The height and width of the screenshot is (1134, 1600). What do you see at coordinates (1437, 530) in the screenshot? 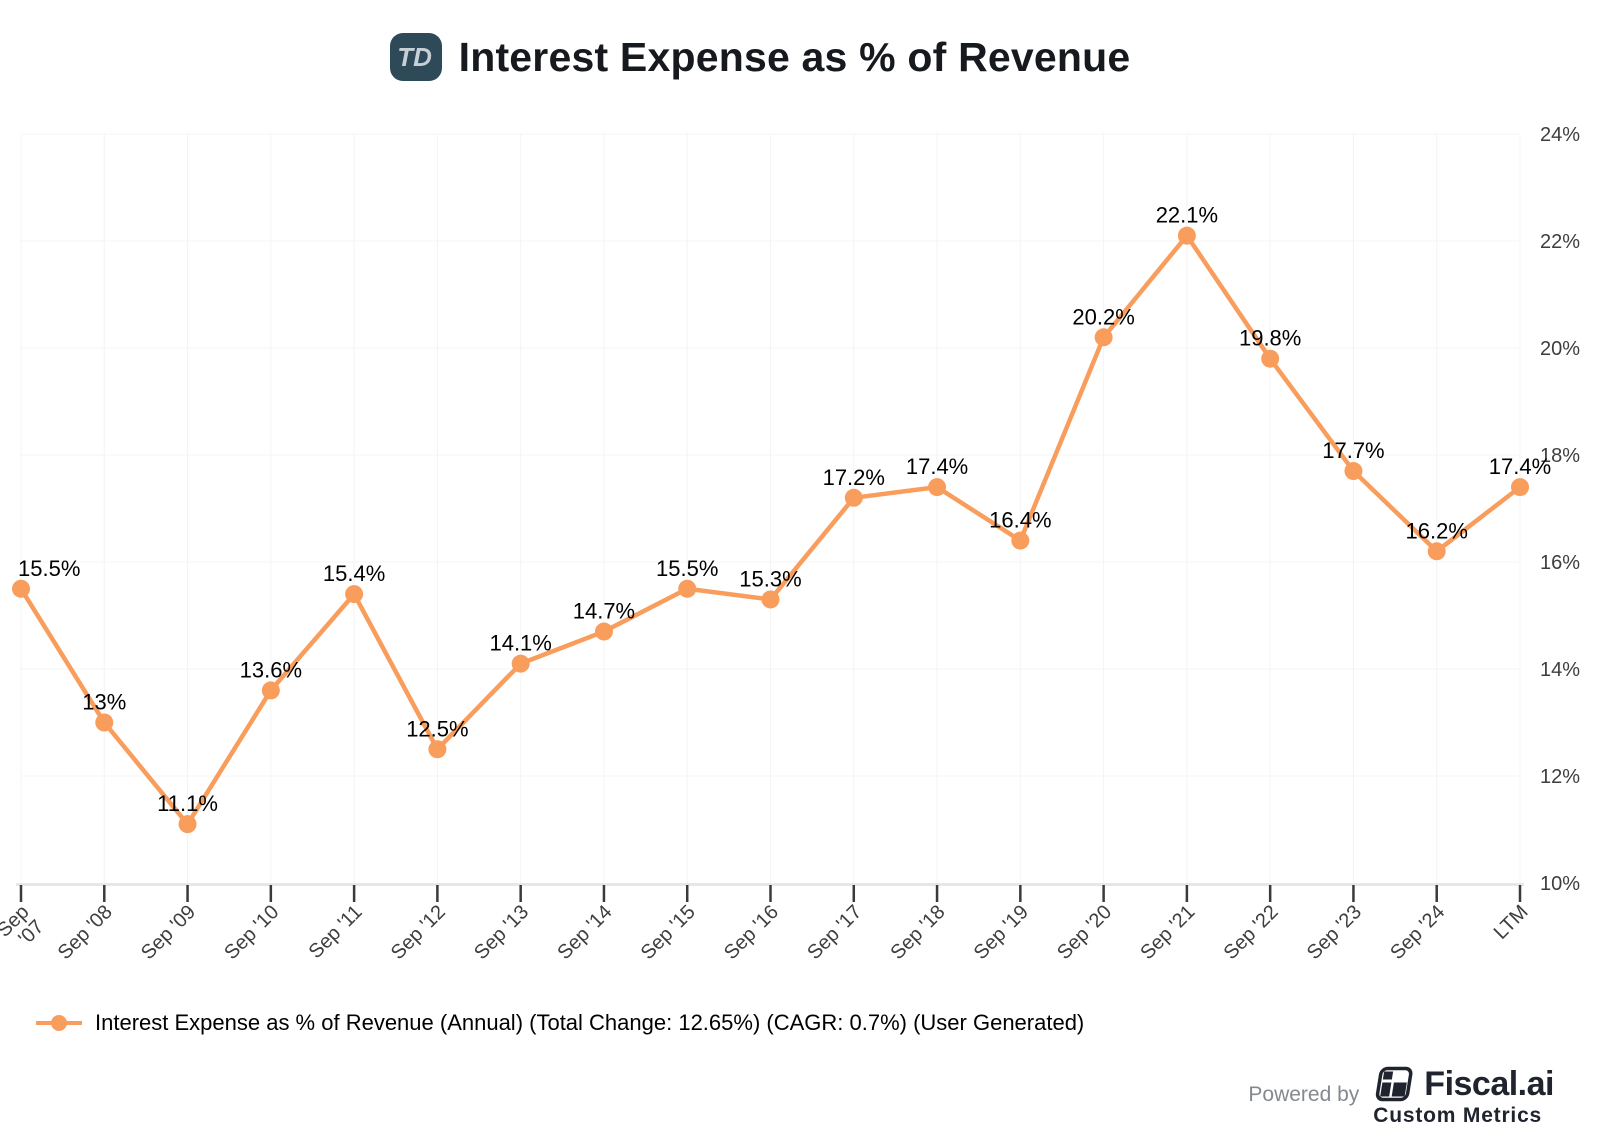
I see `data-label: 16.2%` at bounding box center [1437, 530].